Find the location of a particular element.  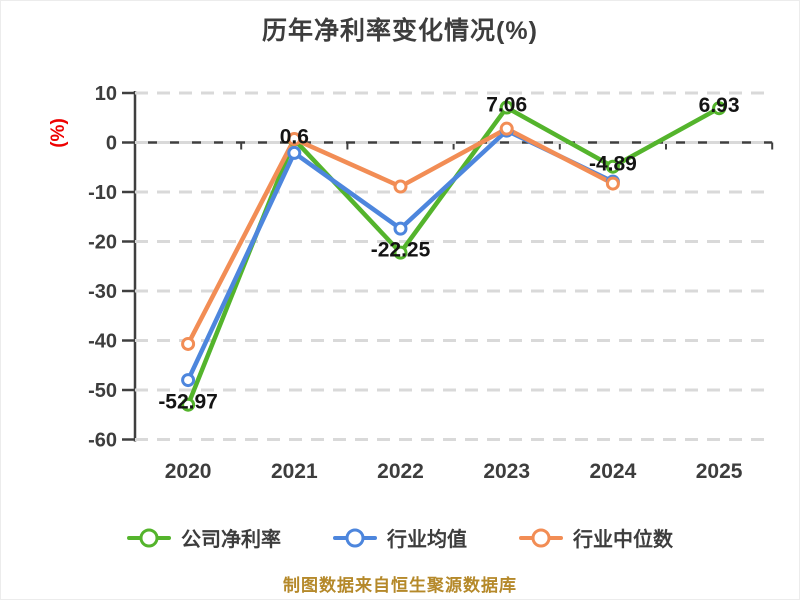

data-point-label: 7.06 is located at coordinates (506, 105).